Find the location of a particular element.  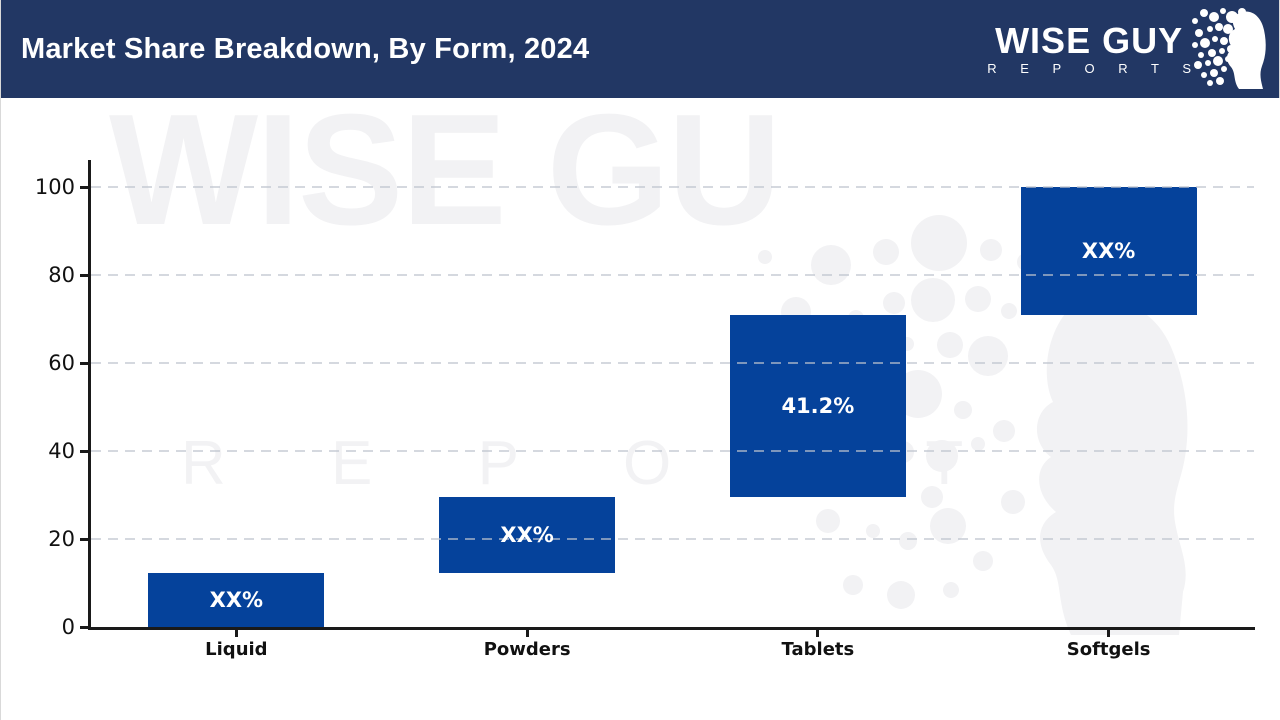

bar-liquid is located at coordinates (236, 599).